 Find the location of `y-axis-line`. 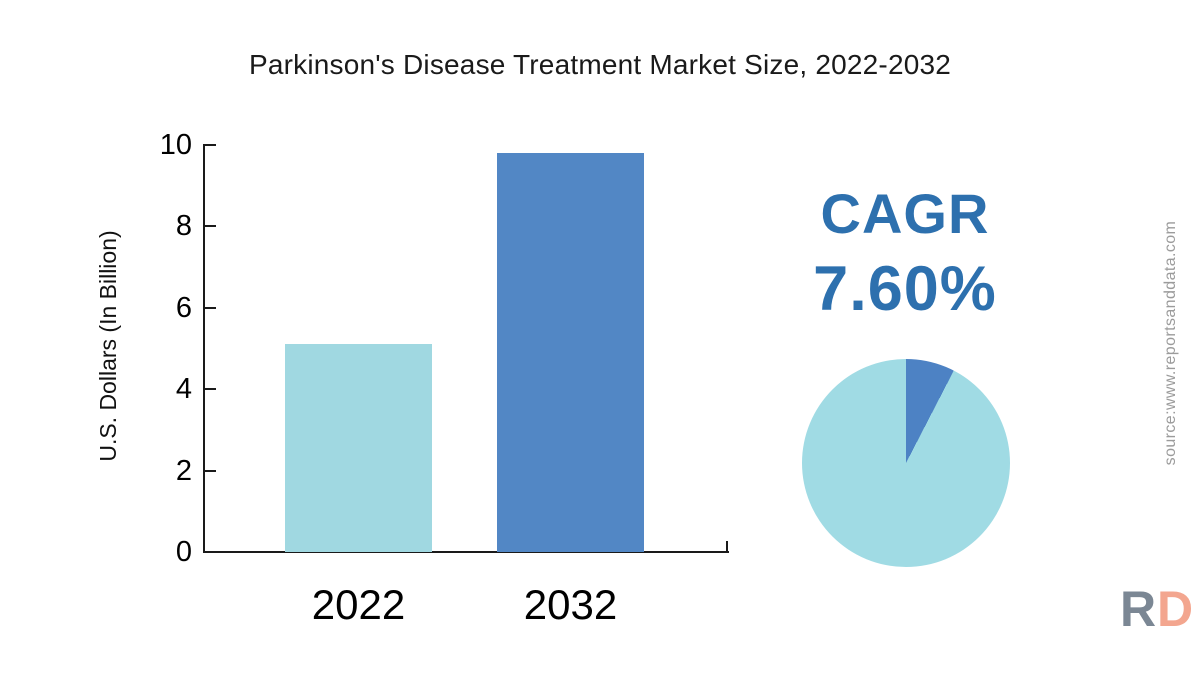

y-axis-line is located at coordinates (204, 348).